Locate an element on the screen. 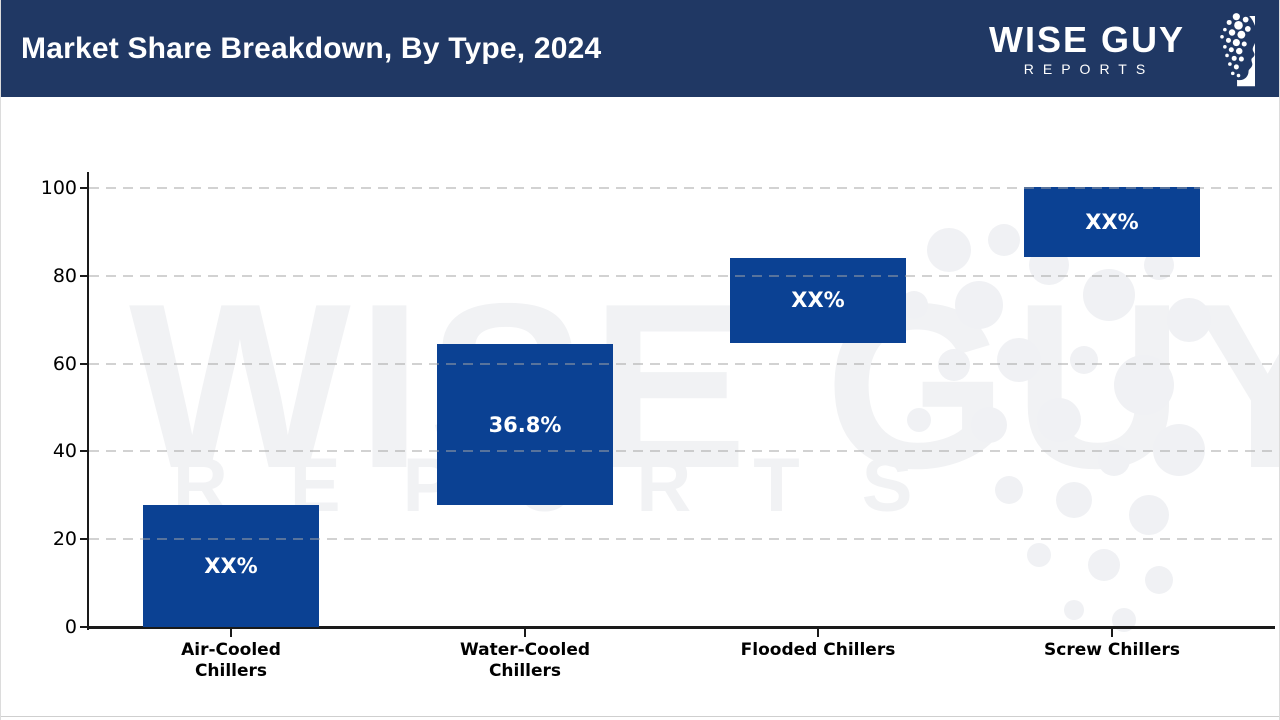 The height and width of the screenshot is (720, 1280). logo-face-icon is located at coordinates (1237, 49).